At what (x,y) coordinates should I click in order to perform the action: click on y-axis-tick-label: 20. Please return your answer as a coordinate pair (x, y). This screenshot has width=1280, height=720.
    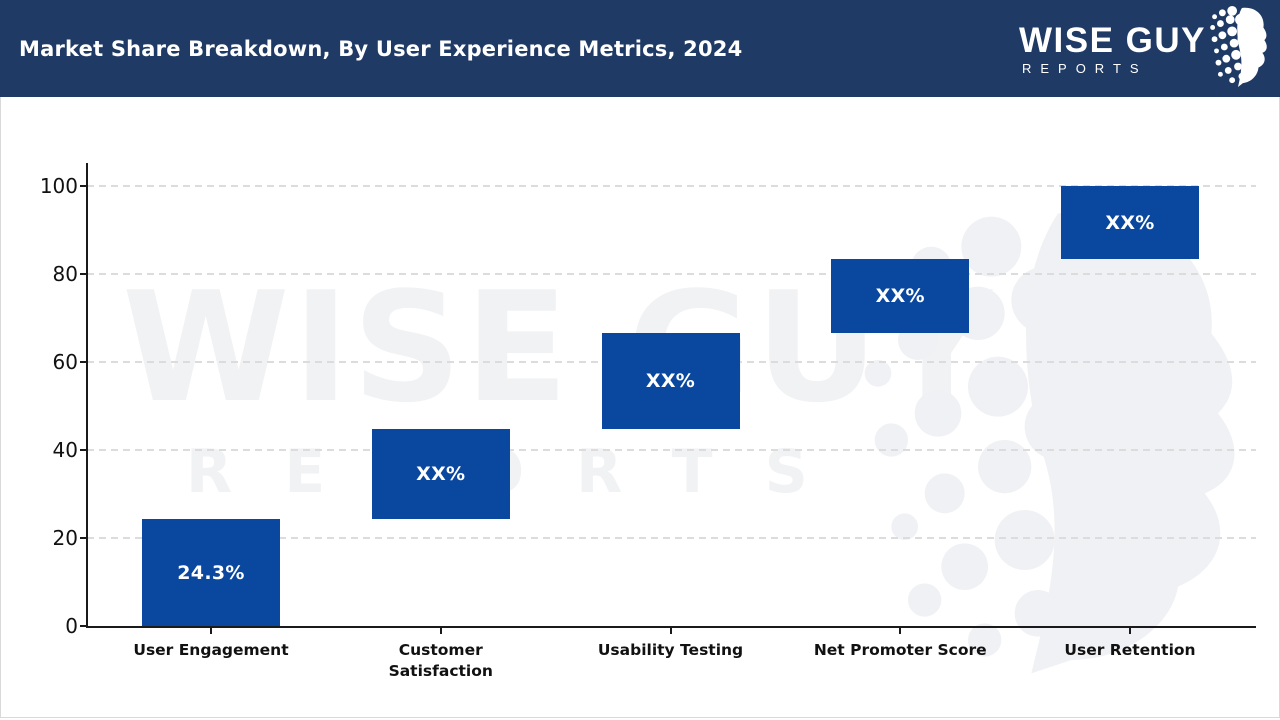
    Looking at the image, I should click on (65, 538).